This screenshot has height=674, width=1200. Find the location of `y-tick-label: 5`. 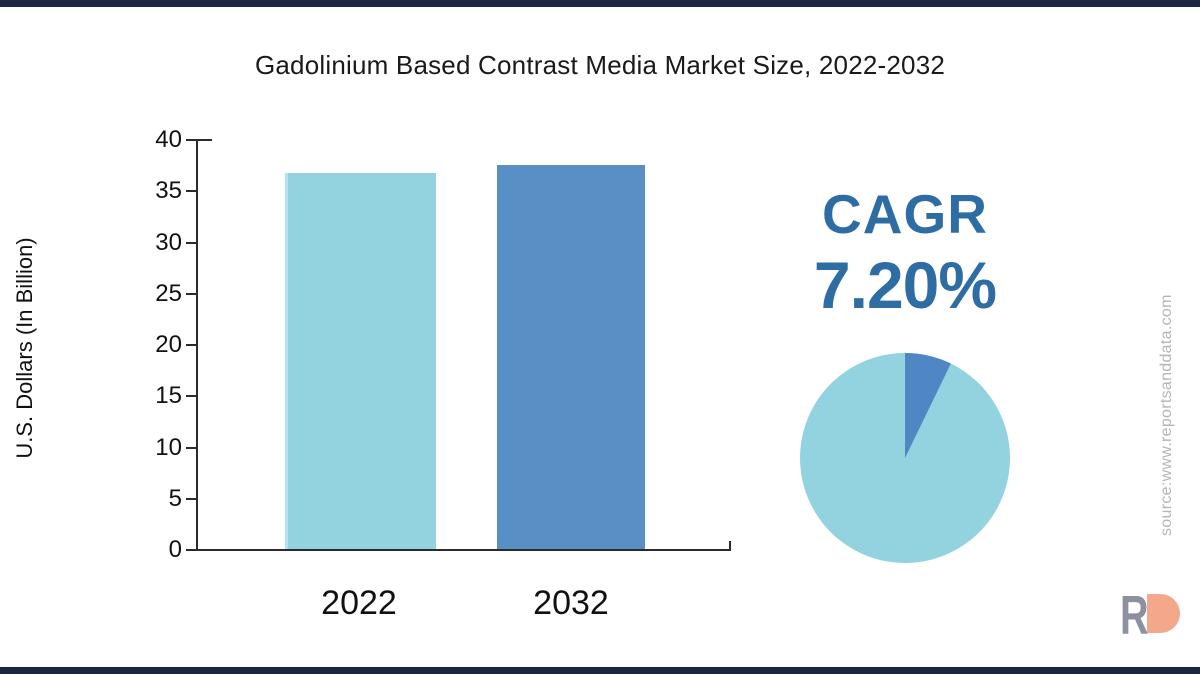

y-tick-label: 5 is located at coordinates (175, 498).